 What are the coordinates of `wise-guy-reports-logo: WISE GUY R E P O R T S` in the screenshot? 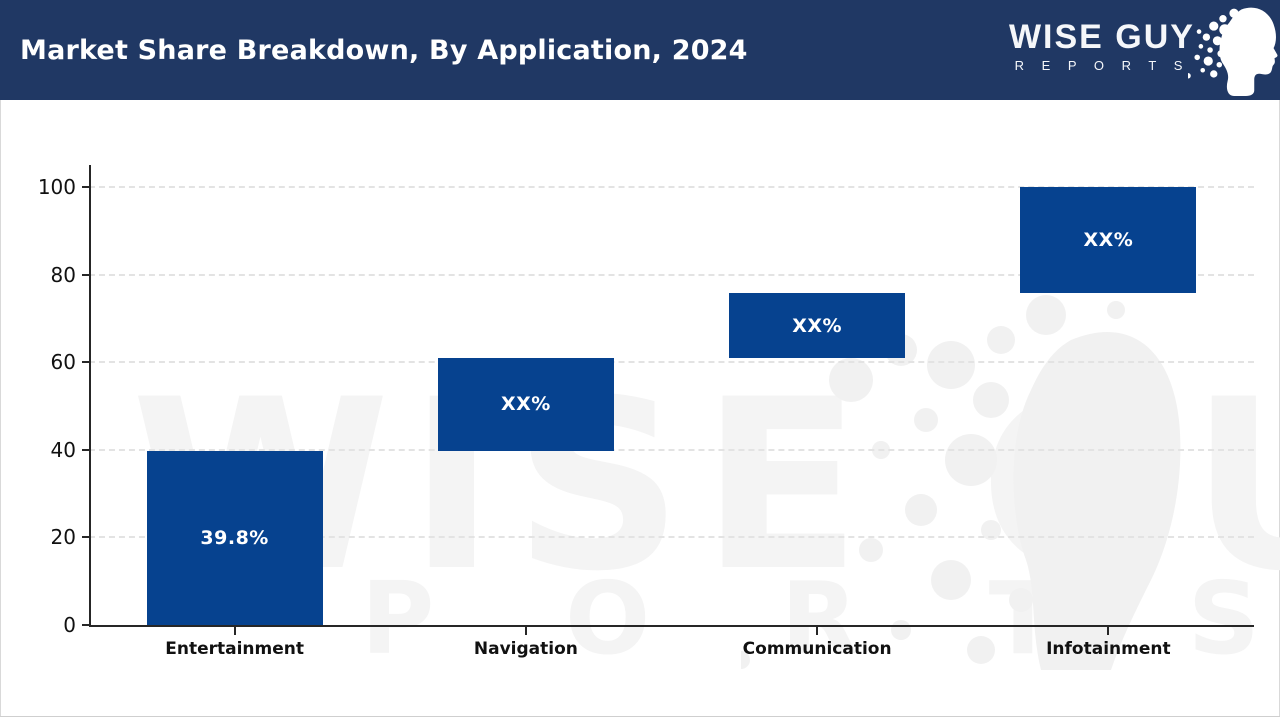 It's located at (1144, 50).